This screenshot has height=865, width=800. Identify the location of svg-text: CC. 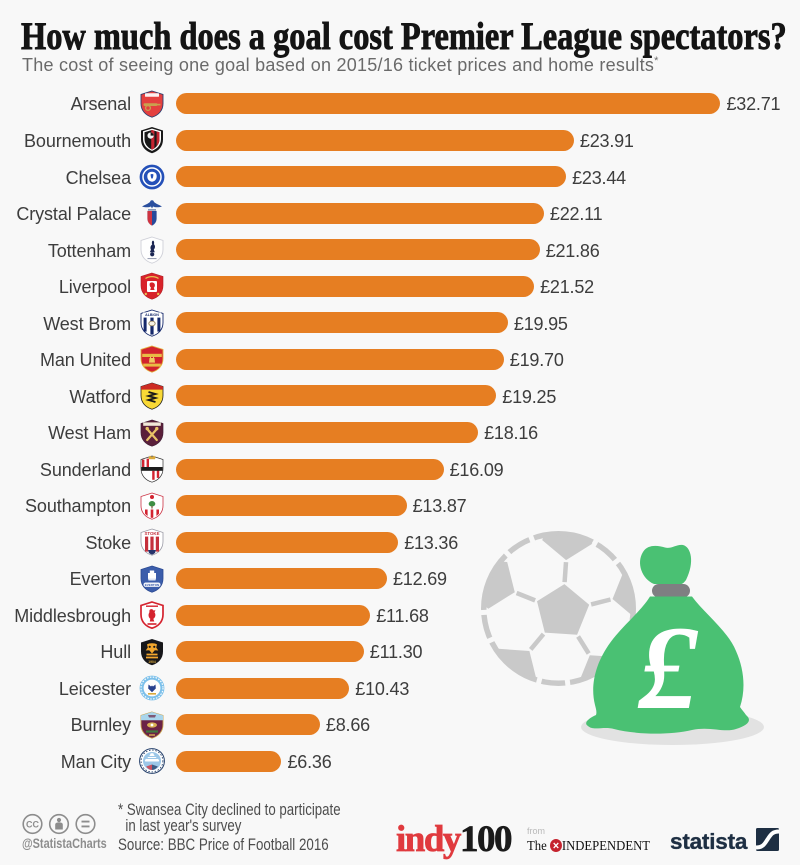
(32, 824).